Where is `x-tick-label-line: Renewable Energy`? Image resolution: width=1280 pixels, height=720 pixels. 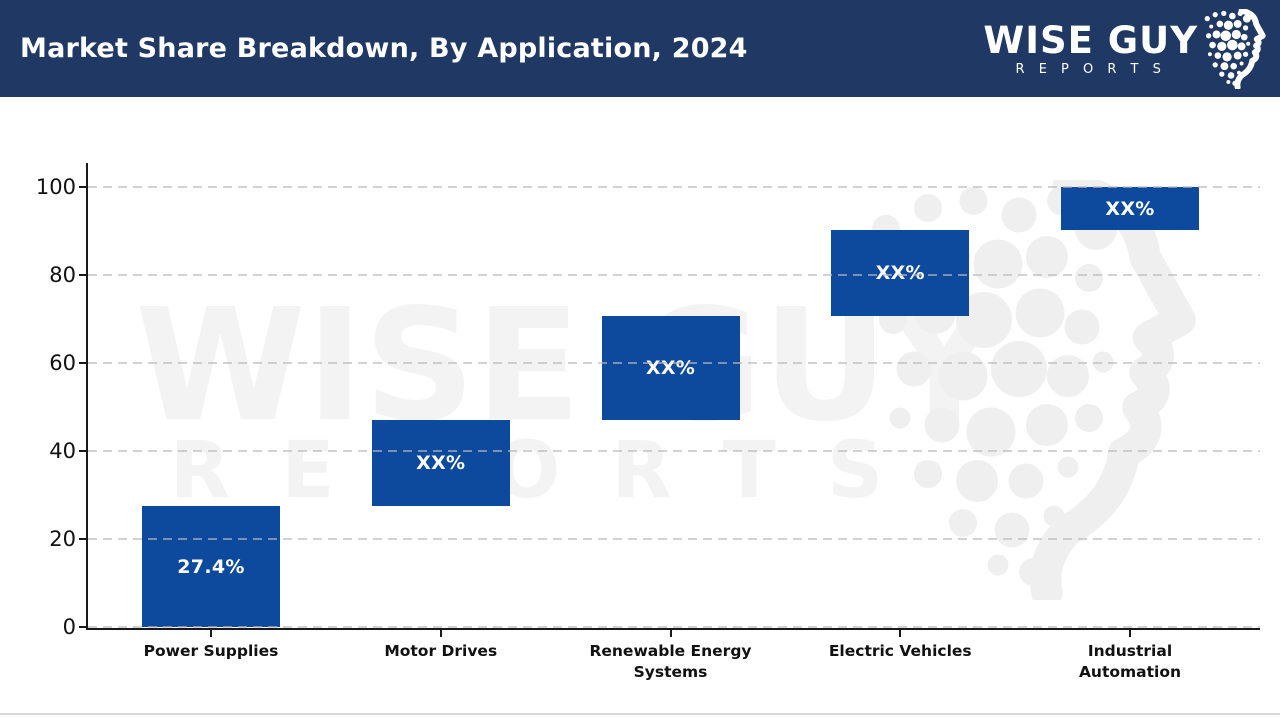 x-tick-label-line: Renewable Energy is located at coordinates (670, 651).